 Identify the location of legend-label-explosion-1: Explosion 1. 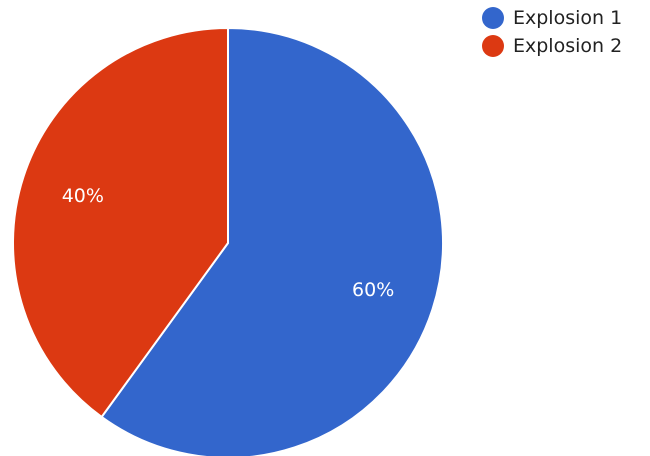
(568, 18).